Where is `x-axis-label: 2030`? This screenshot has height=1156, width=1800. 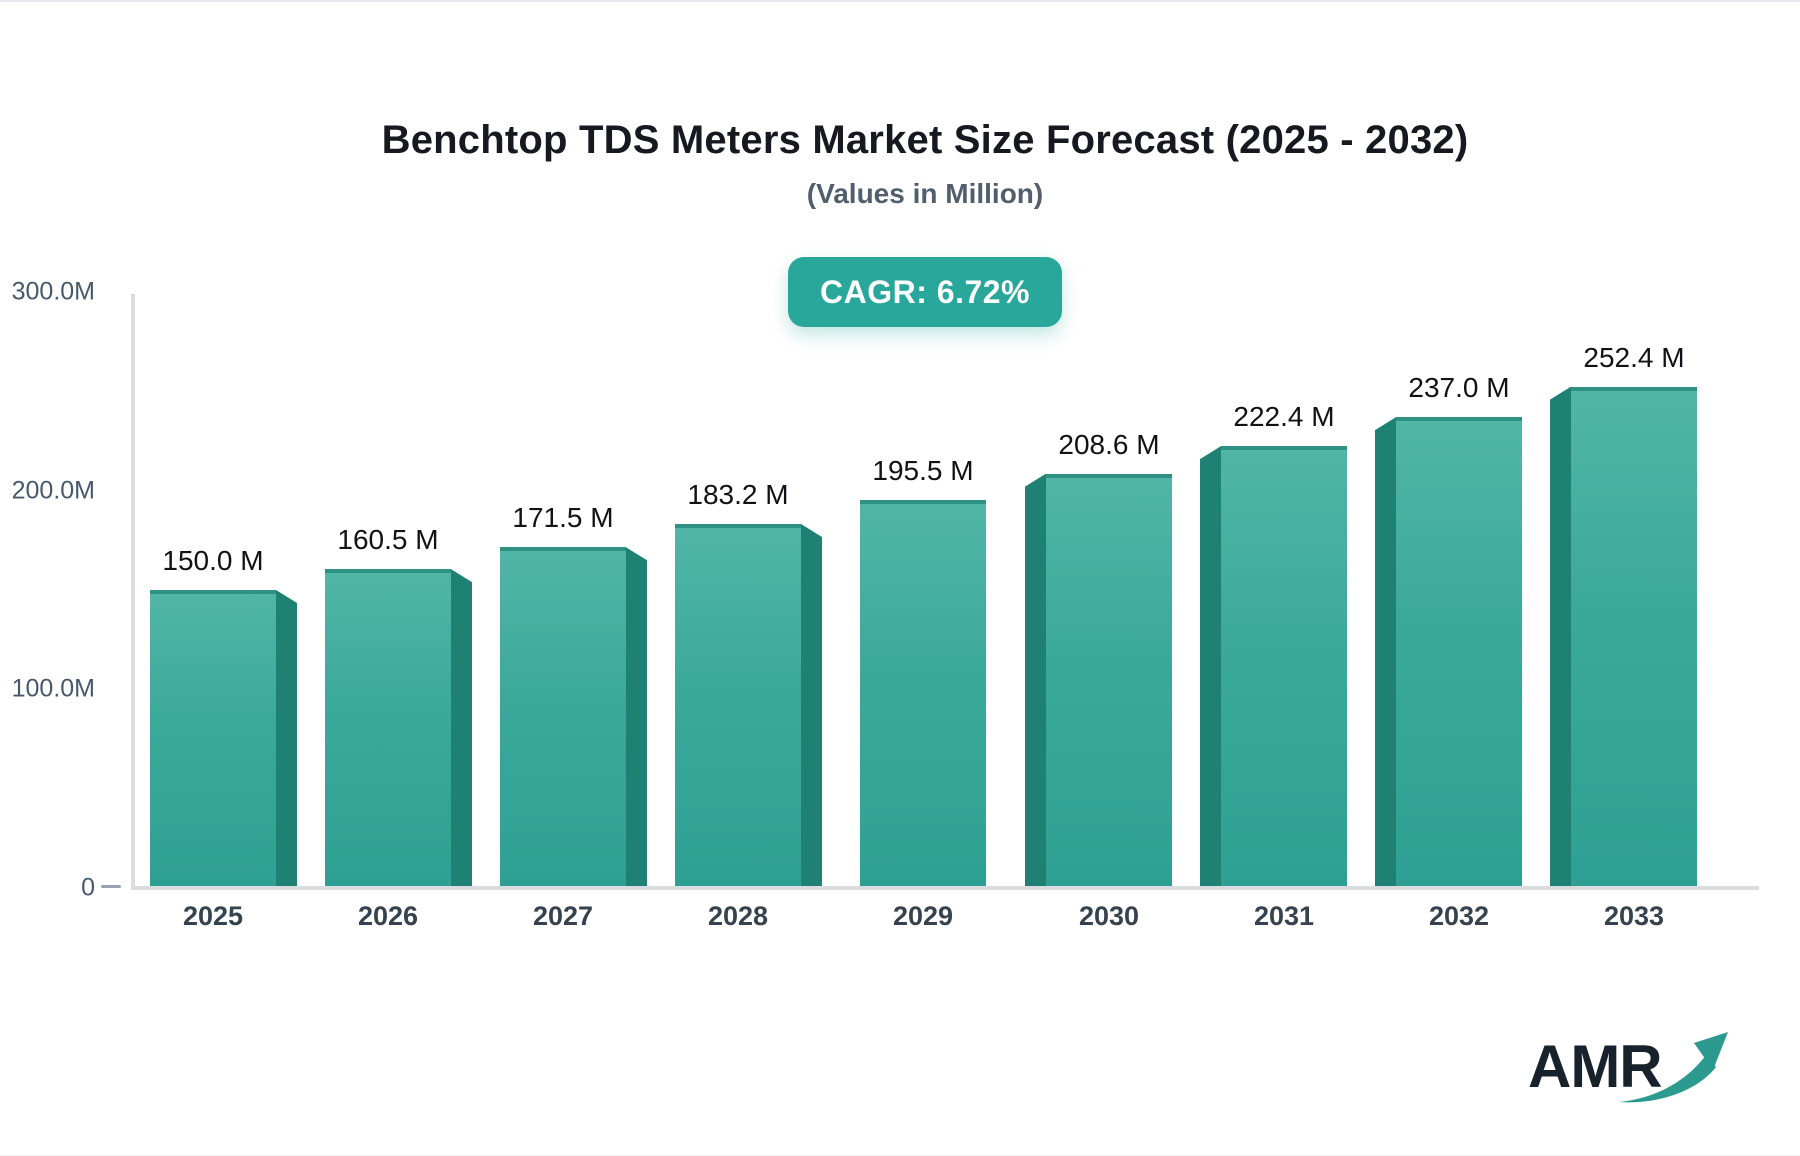 x-axis-label: 2030 is located at coordinates (1109, 916).